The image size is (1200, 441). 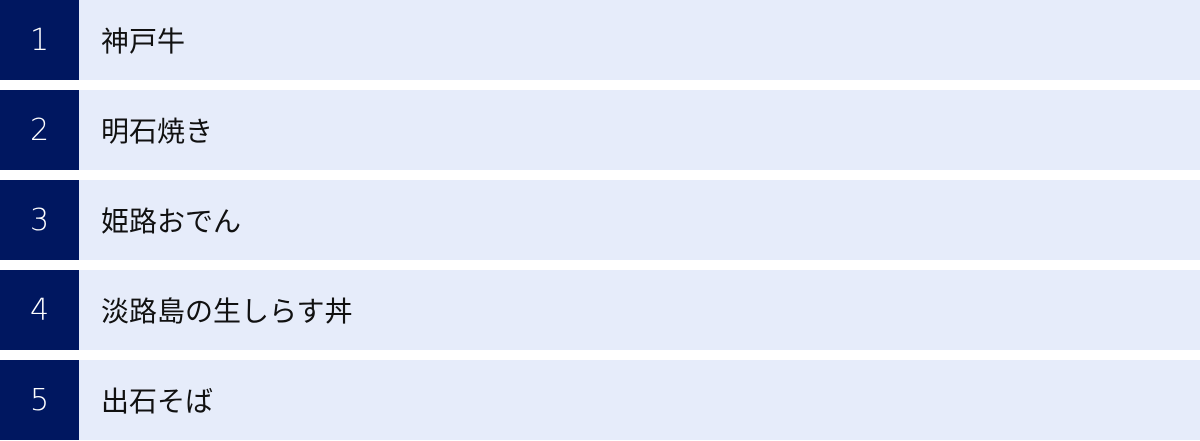 I want to click on item-label: 出石そば, so click(x=157, y=401).